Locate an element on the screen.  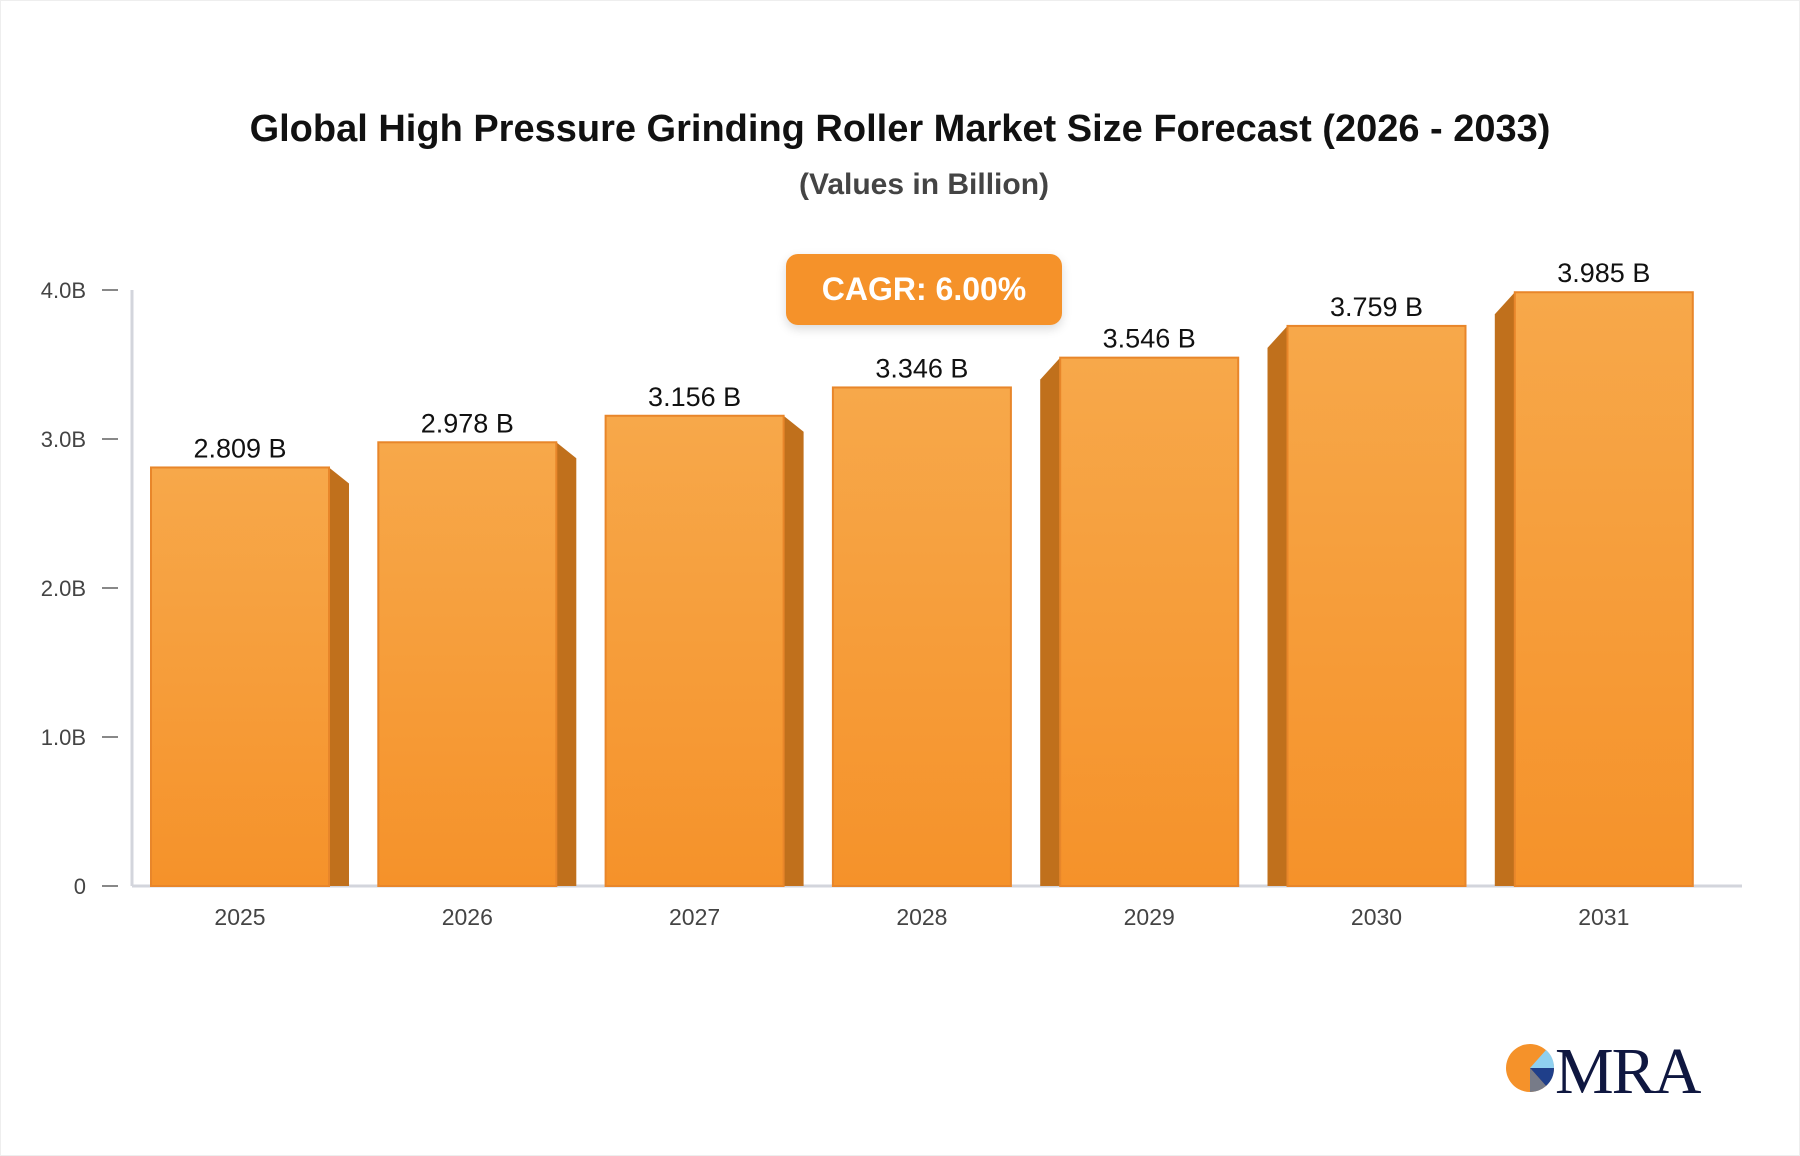
data-label: 2.809 B is located at coordinates (239, 448).